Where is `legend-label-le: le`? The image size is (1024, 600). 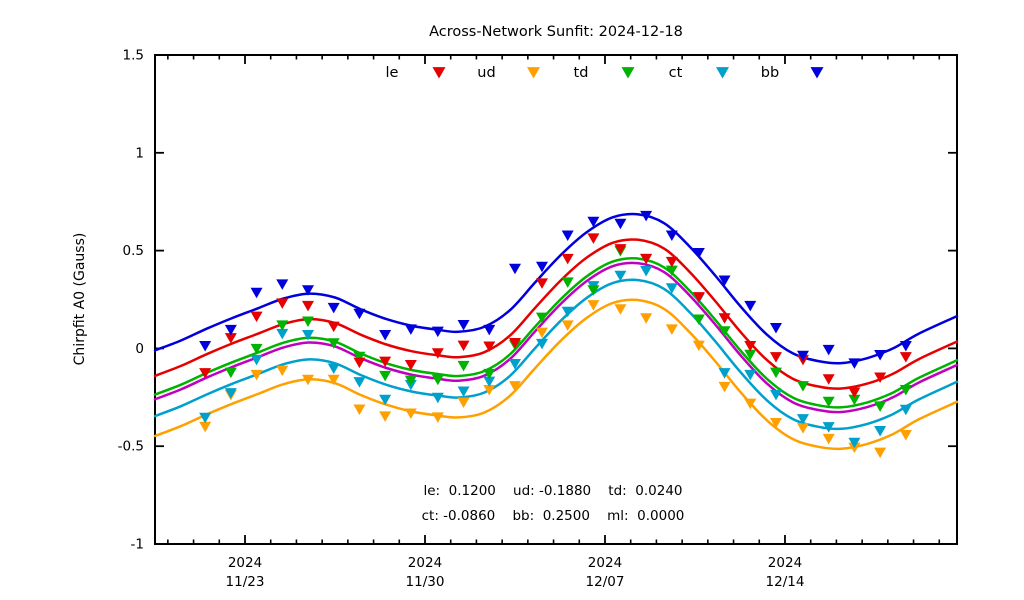
legend-label-le: le is located at coordinates (392, 73).